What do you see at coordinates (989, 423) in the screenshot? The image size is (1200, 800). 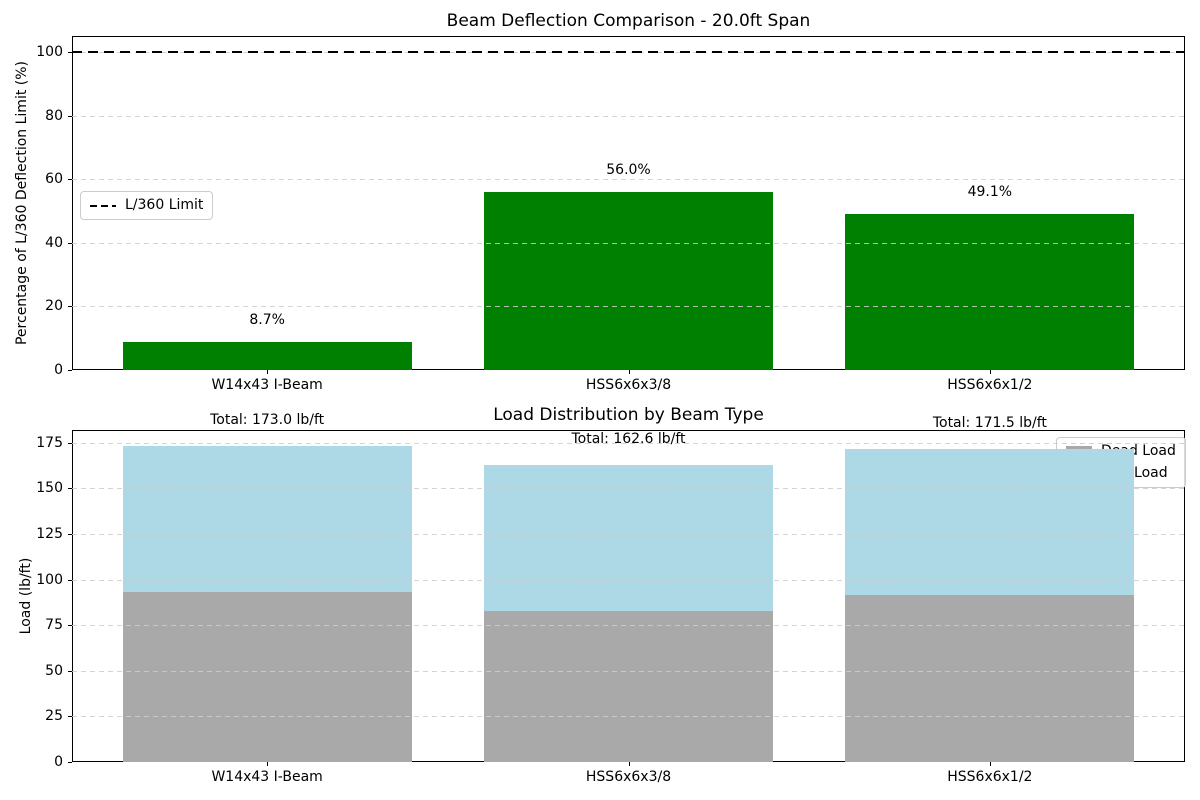 I see `total-label: Total: 171.5 lb/ft` at bounding box center [989, 423].